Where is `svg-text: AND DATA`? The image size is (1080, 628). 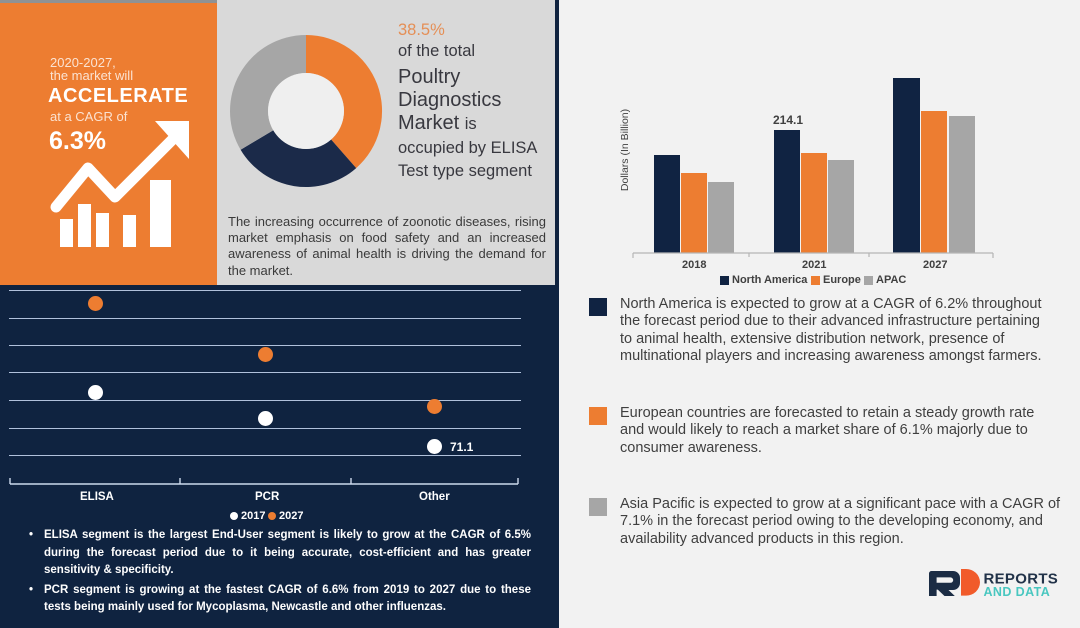
svg-text: AND DATA is located at coordinates (1017, 592).